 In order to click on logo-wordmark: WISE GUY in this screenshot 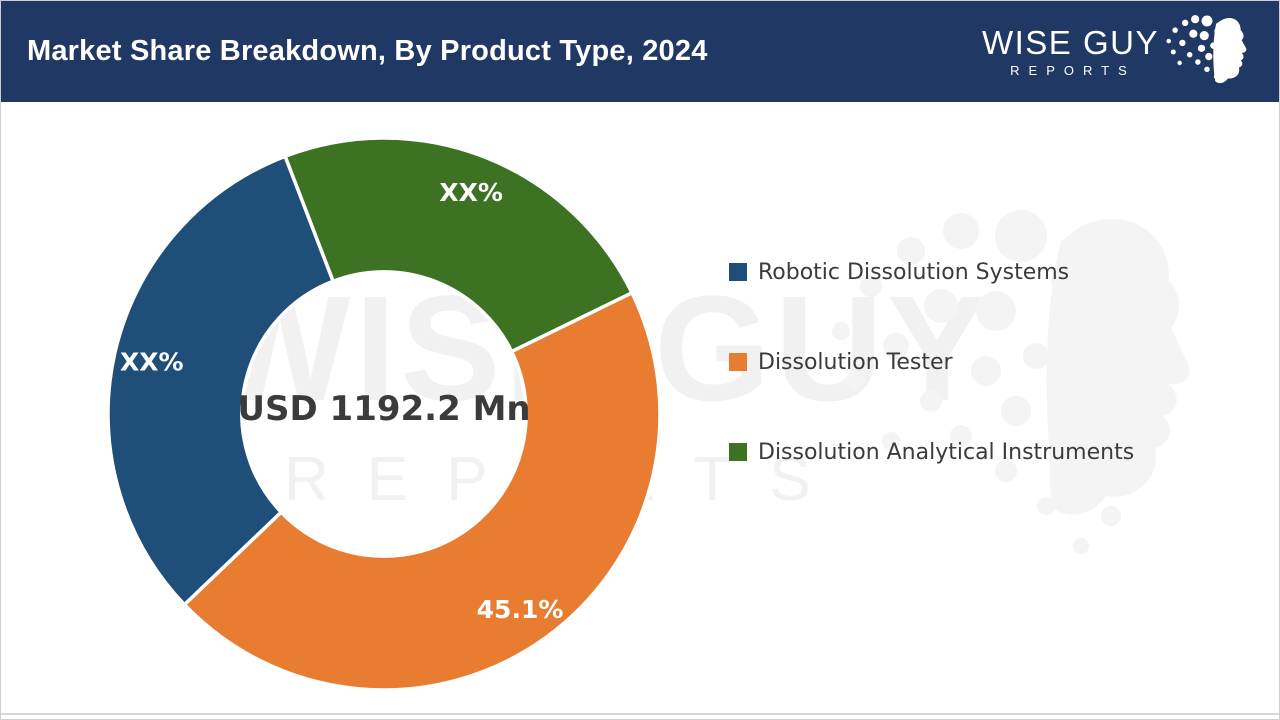, I will do `click(1070, 42)`.